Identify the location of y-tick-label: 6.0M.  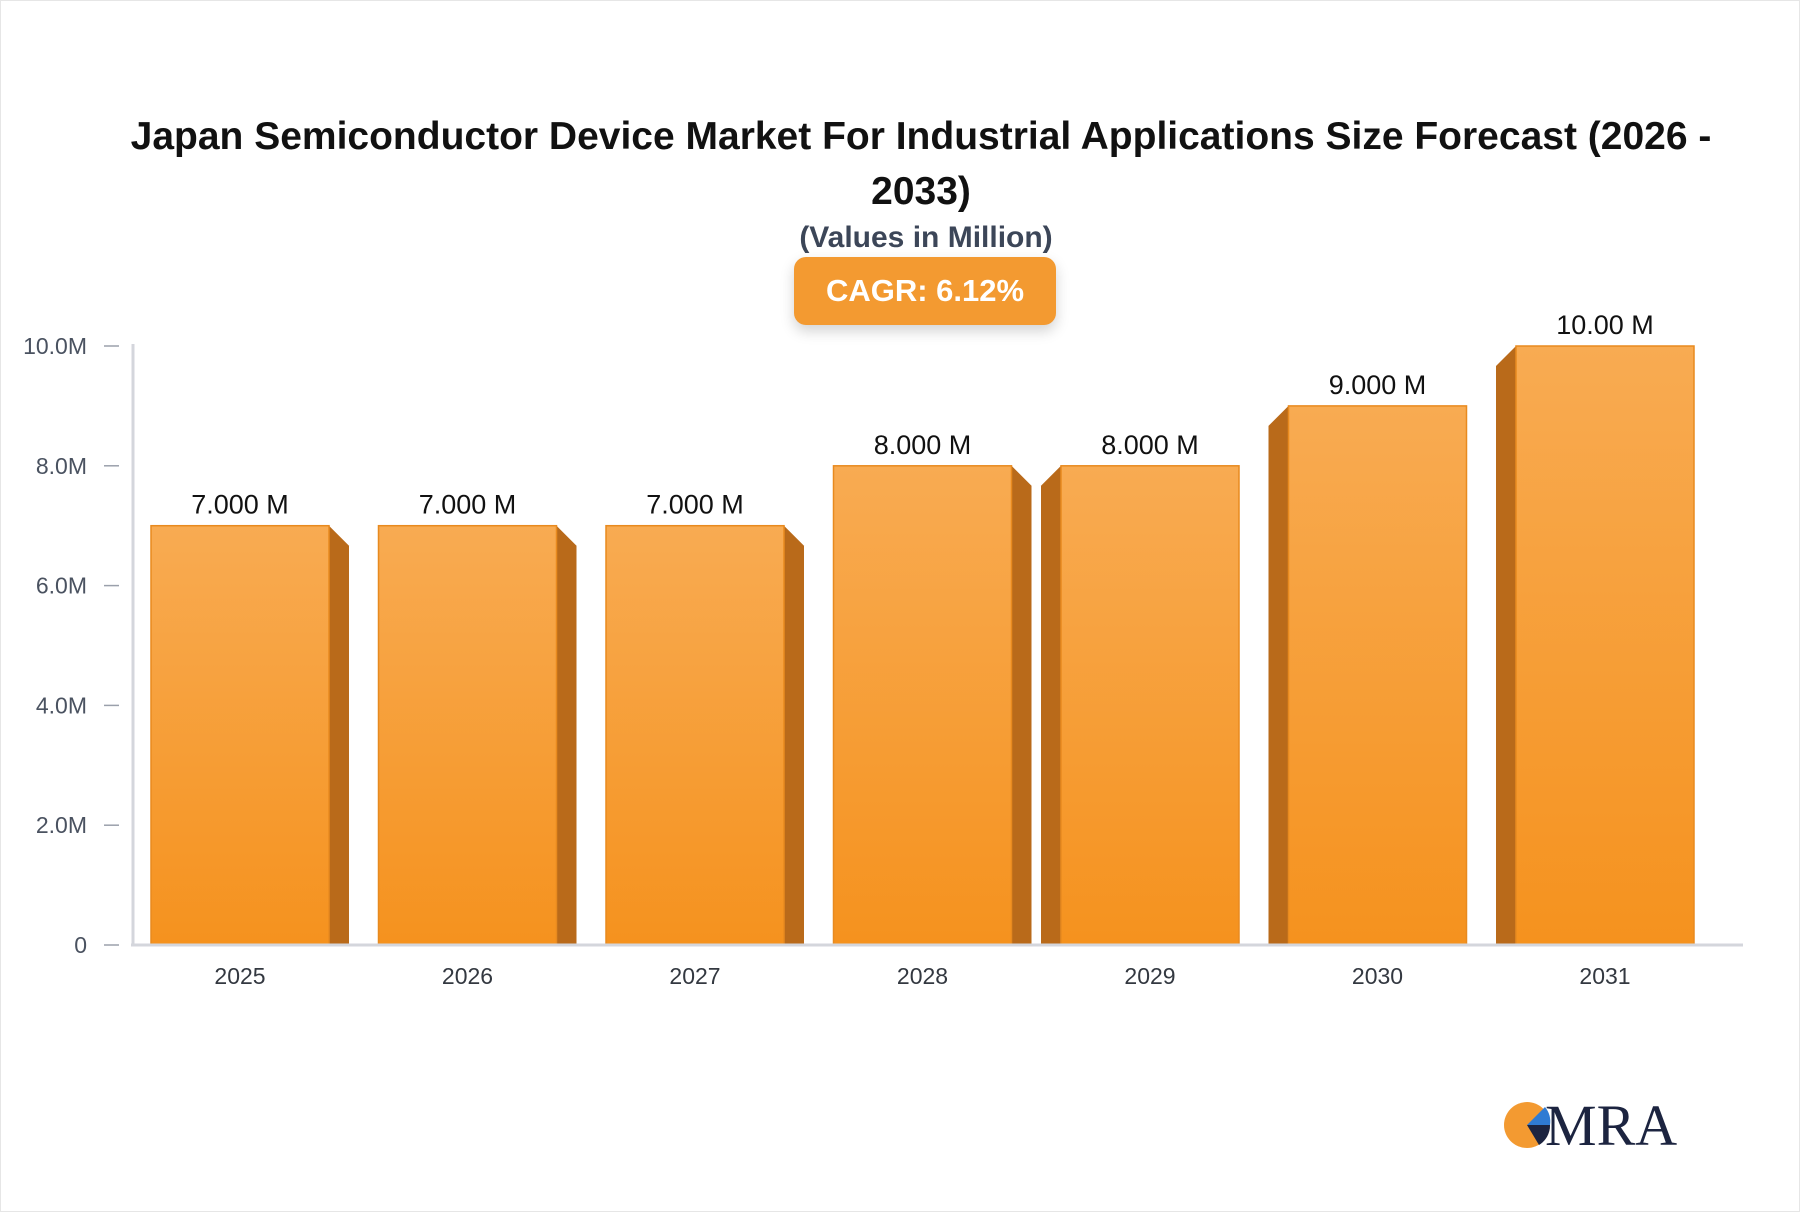
(61, 586).